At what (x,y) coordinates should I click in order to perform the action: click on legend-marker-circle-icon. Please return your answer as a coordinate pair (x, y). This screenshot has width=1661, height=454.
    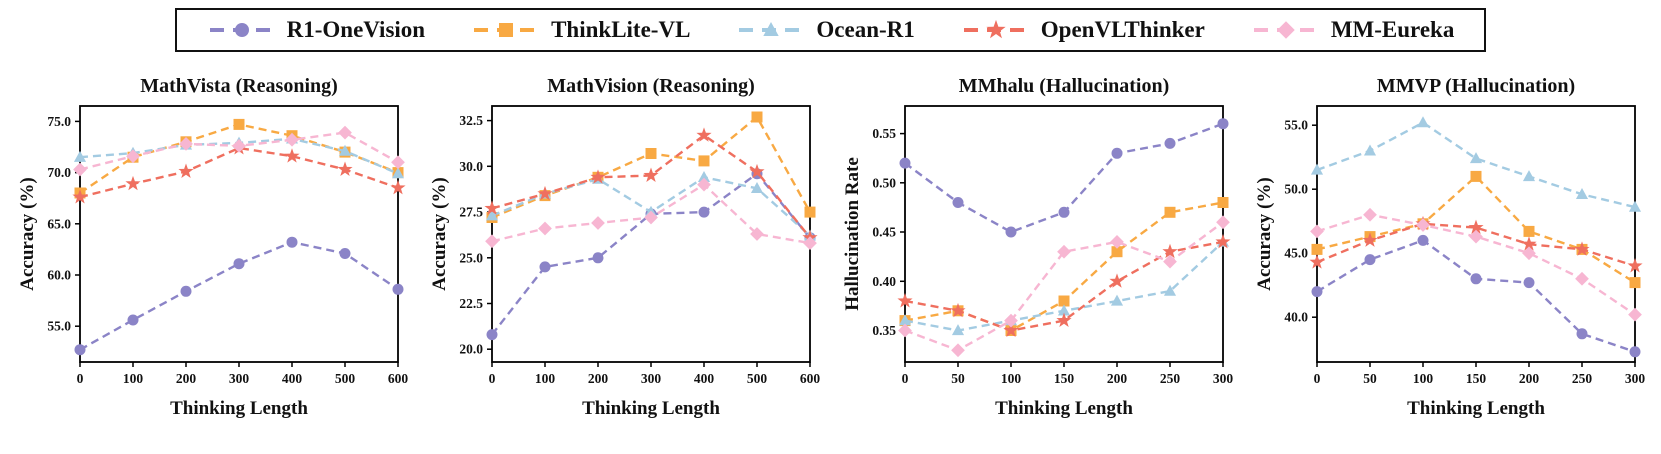
    Looking at the image, I should click on (241, 30).